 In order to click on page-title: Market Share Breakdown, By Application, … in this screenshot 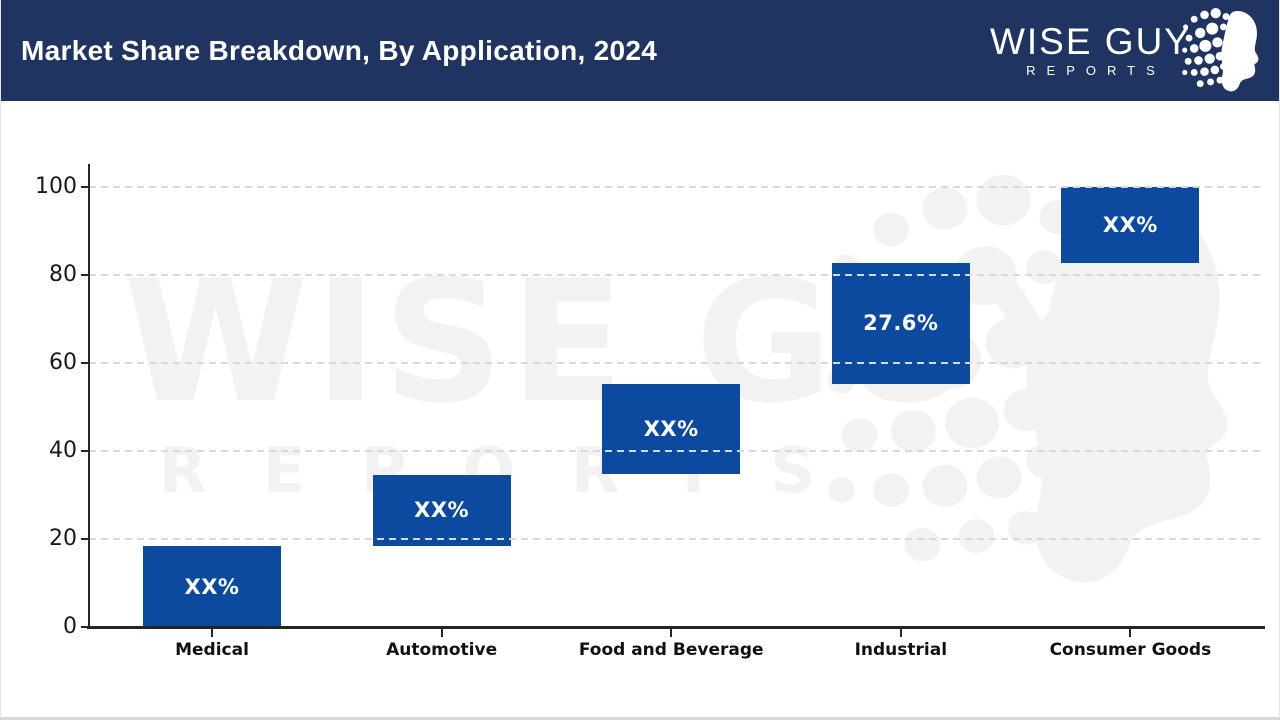, I will do `click(339, 50)`.